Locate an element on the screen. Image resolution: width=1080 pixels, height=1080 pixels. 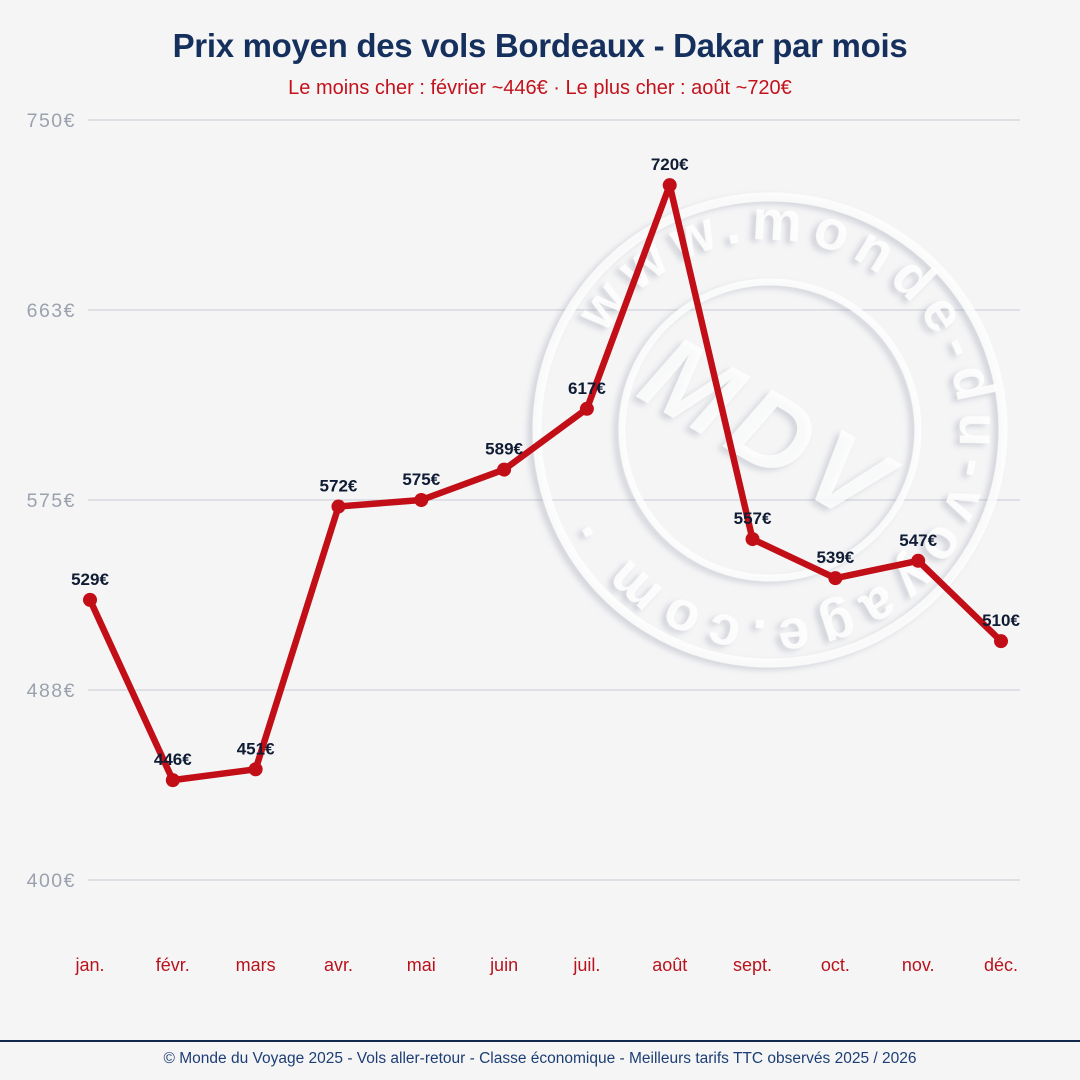
x-axis-month-label: août is located at coordinates (669, 965).